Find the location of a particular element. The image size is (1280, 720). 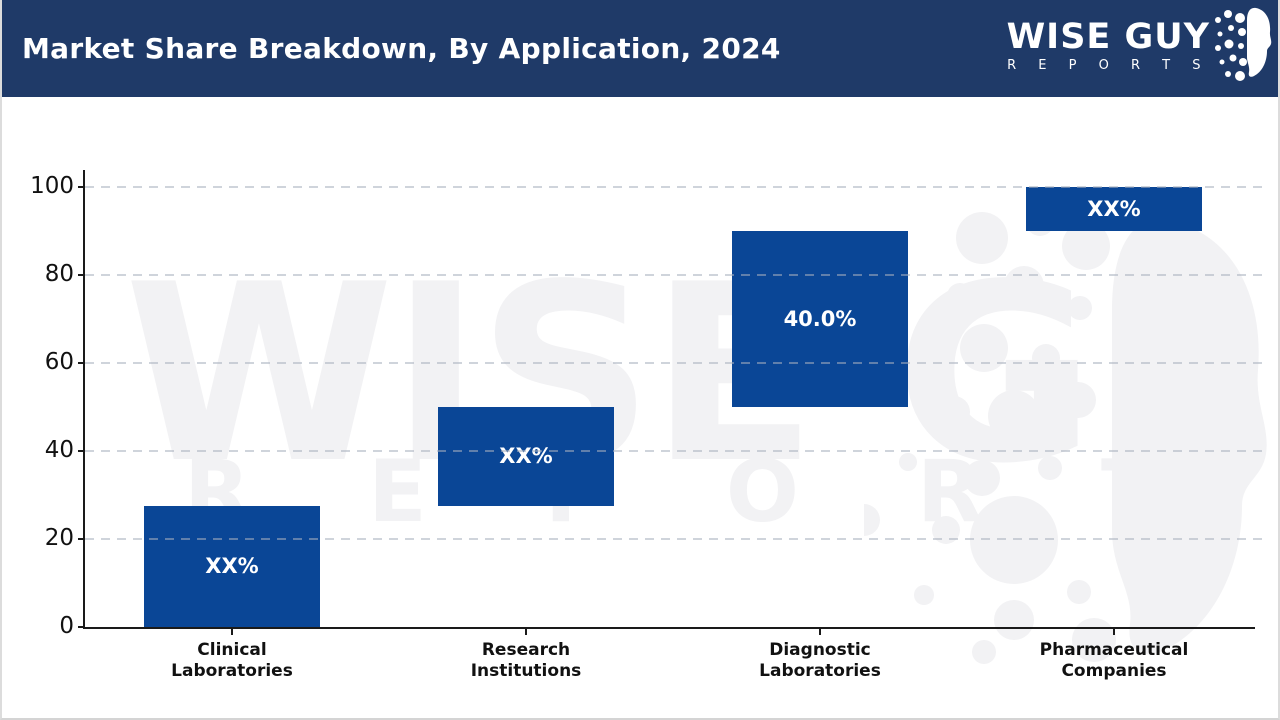

logo-text: WISE GUY R E P O R T S is located at coordinates (1108, 45).